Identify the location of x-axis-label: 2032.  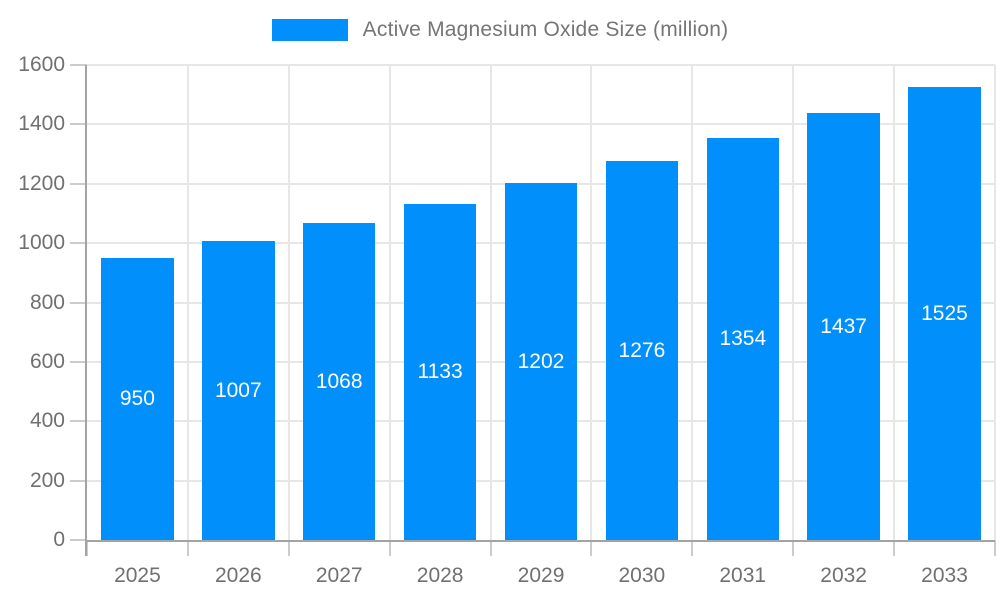
(843, 575).